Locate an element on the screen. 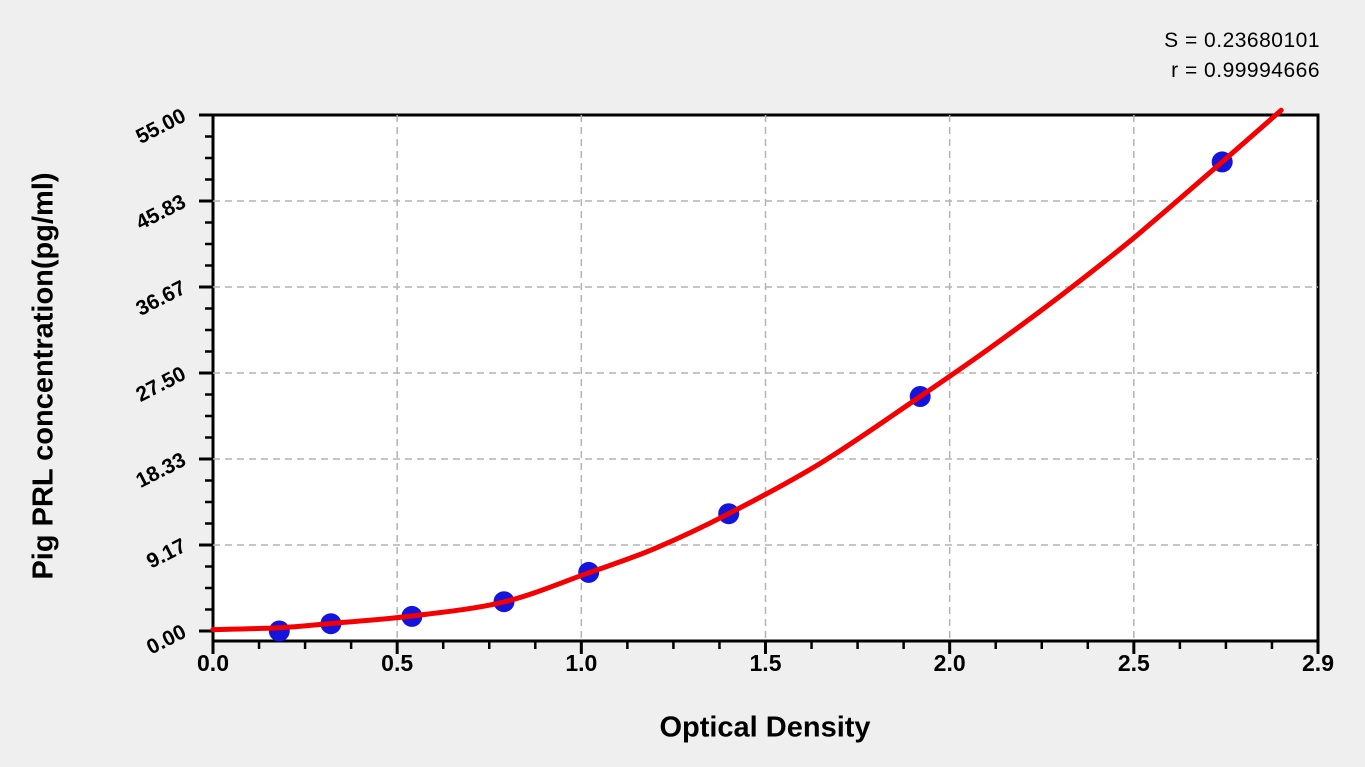  y-tick-label: 36.67 is located at coordinates (161, 298).